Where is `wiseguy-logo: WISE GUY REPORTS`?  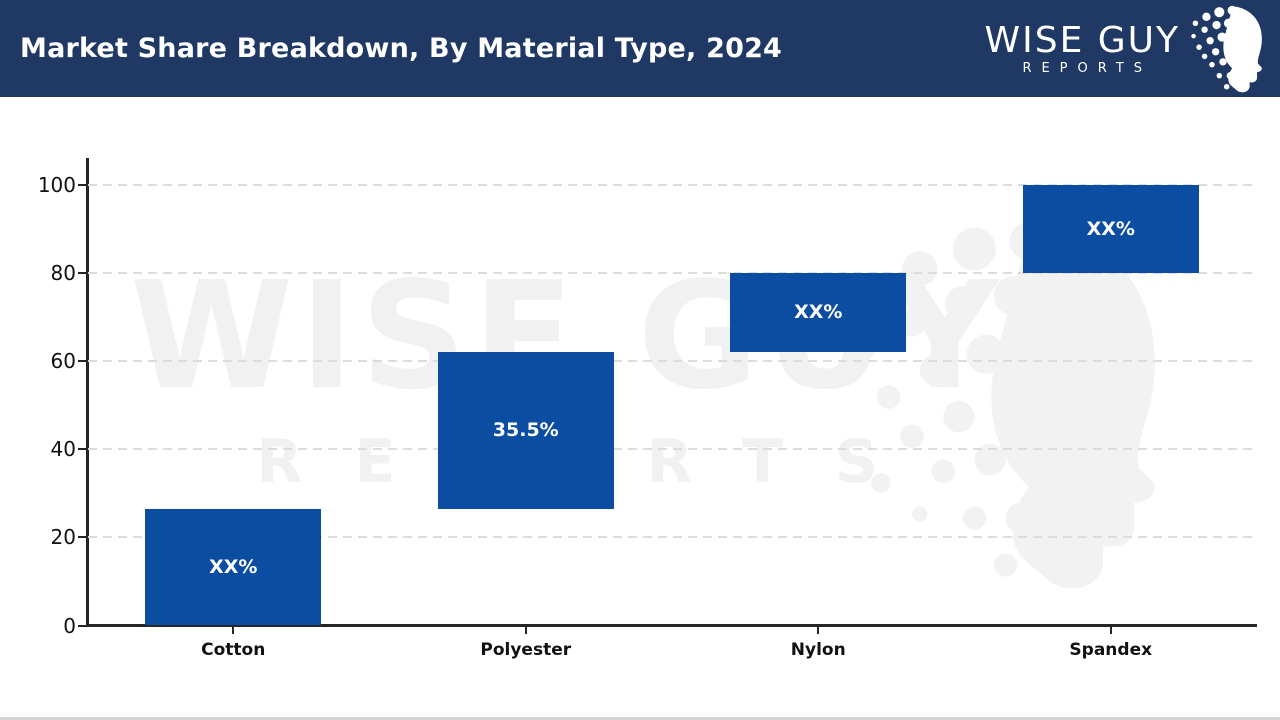
wiseguy-logo: WISE GUY REPORTS is located at coordinates (1124, 48).